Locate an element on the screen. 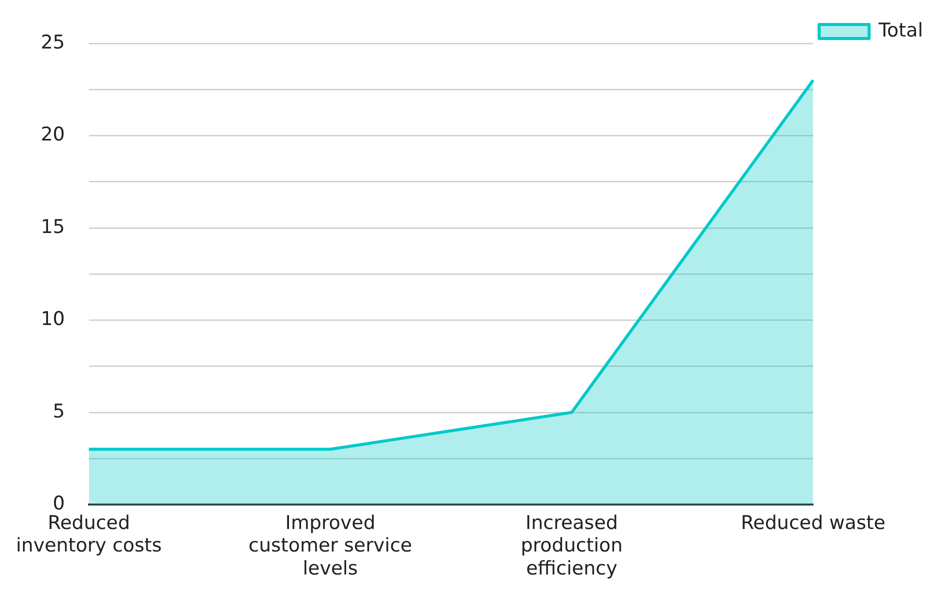  y-tick-label: 20 is located at coordinates (52, 135).